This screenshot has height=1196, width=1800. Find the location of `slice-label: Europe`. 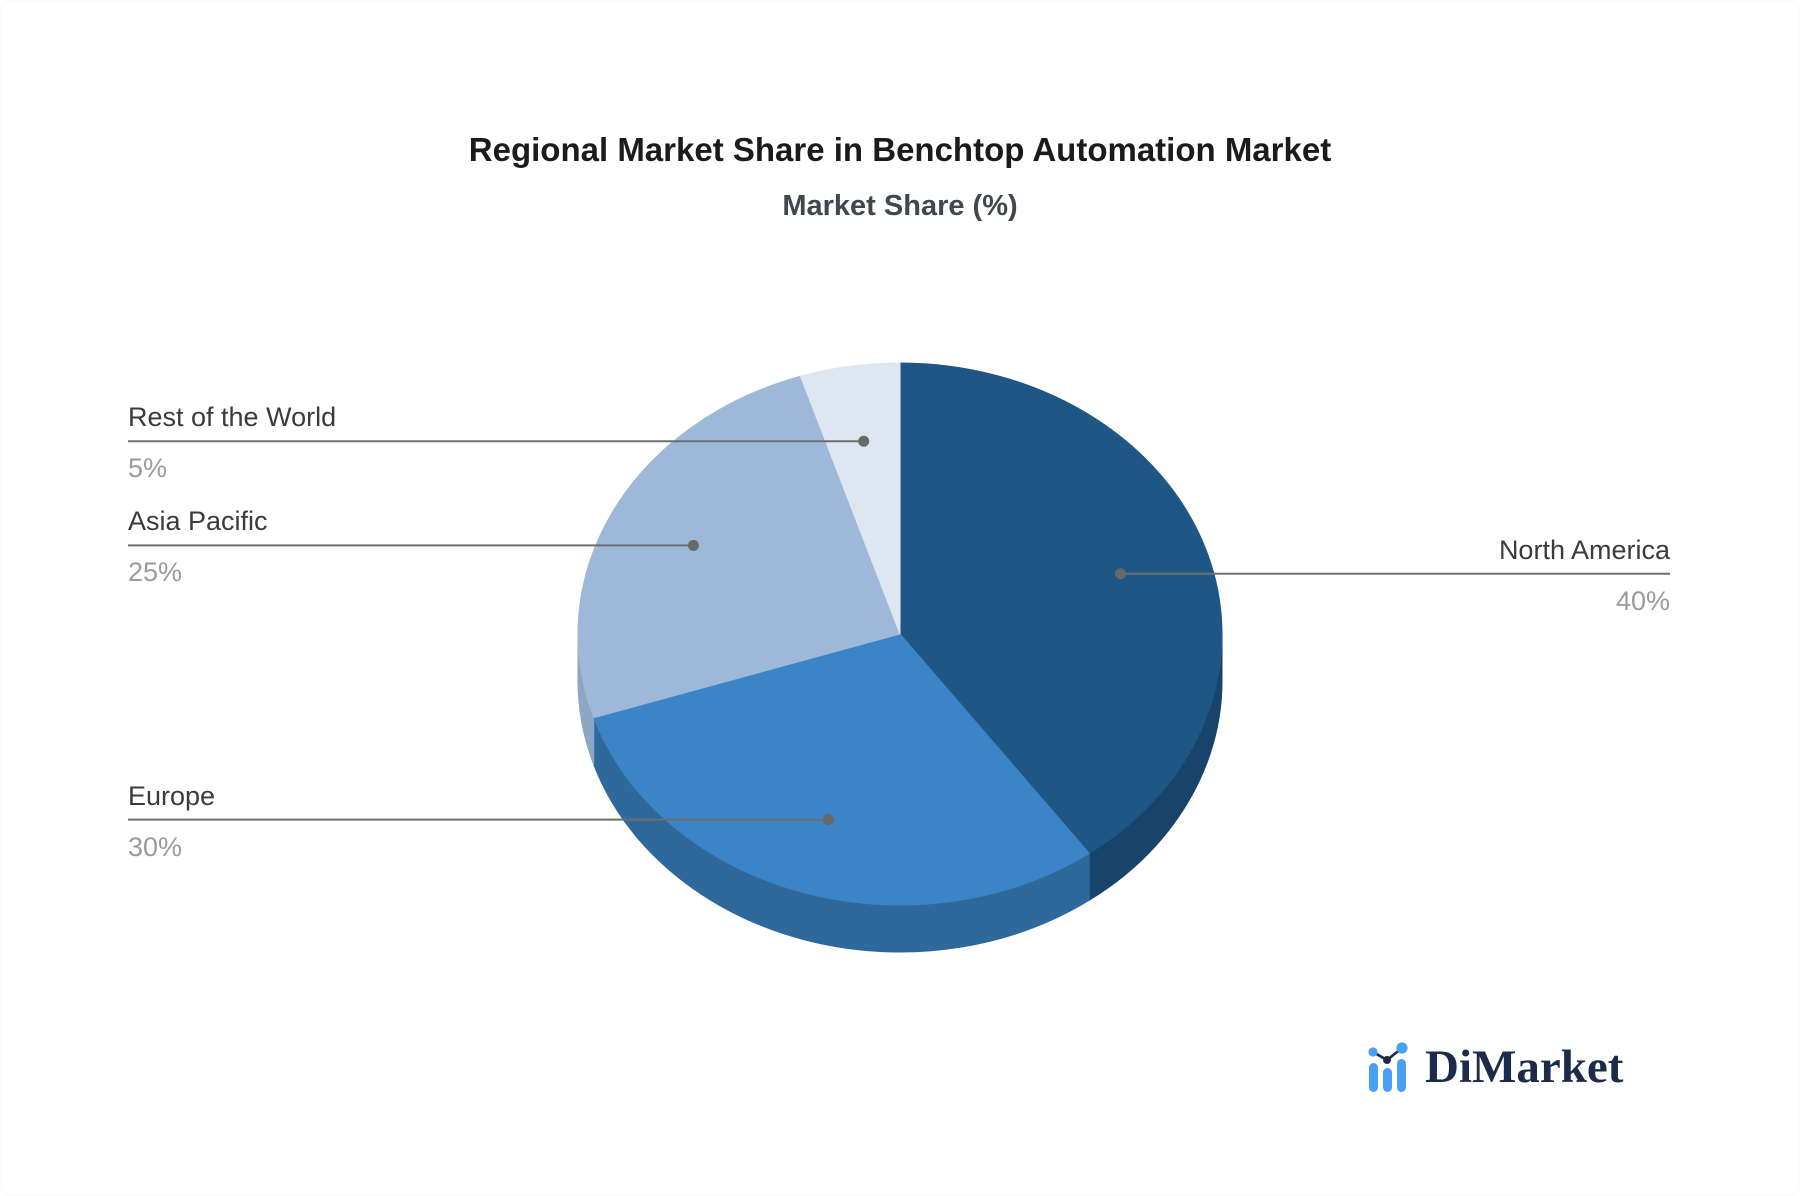

slice-label: Europe is located at coordinates (172, 795).